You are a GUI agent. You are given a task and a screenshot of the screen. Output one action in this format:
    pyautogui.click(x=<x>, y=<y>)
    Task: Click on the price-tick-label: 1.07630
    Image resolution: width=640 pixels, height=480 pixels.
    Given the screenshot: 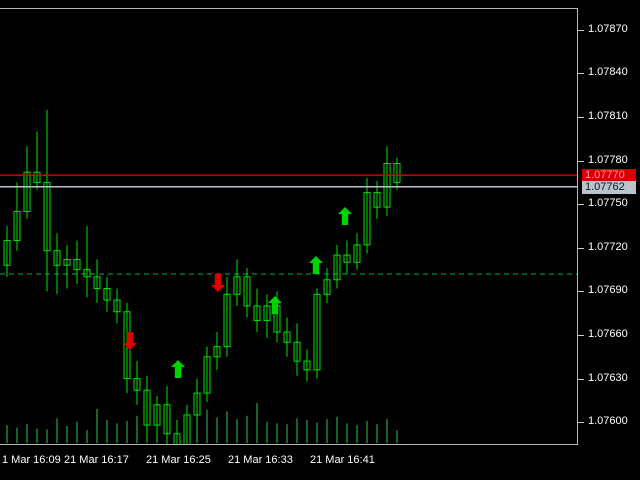 What is the action you would take?
    pyautogui.click(x=608, y=378)
    